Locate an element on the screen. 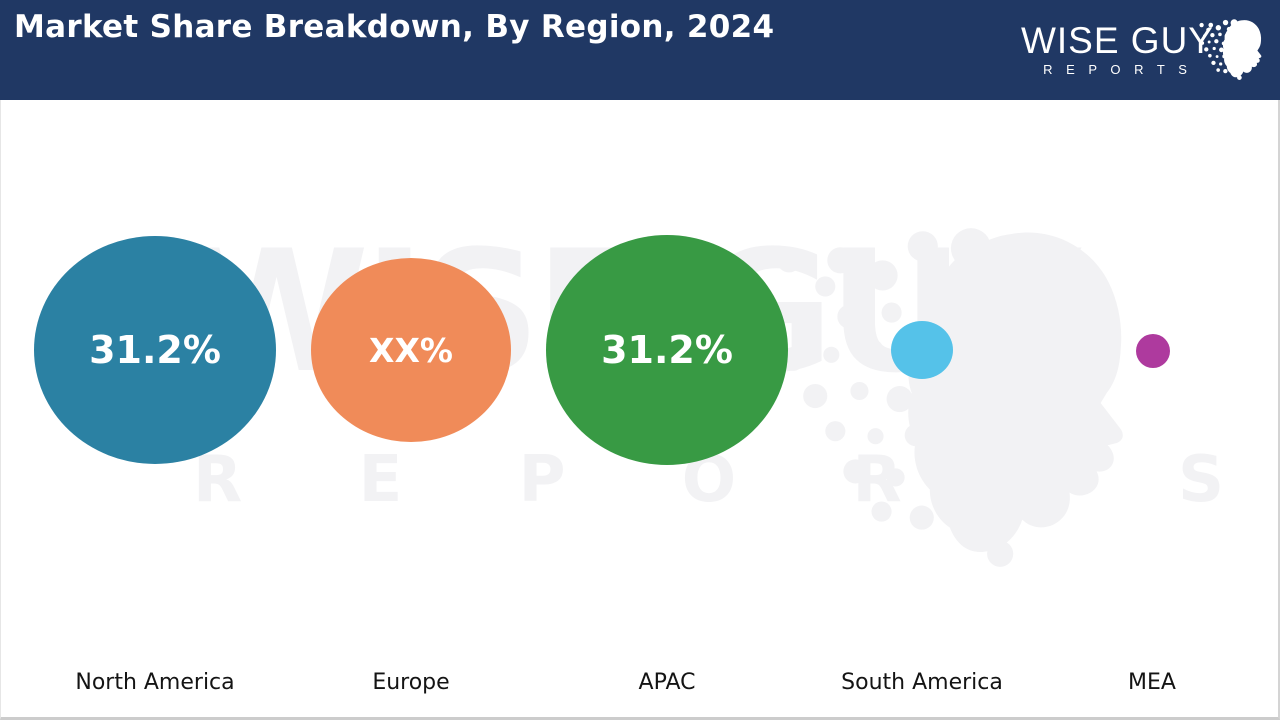 This screenshot has height=720, width=1280. bubble-apac: 31.2% is located at coordinates (667, 350).